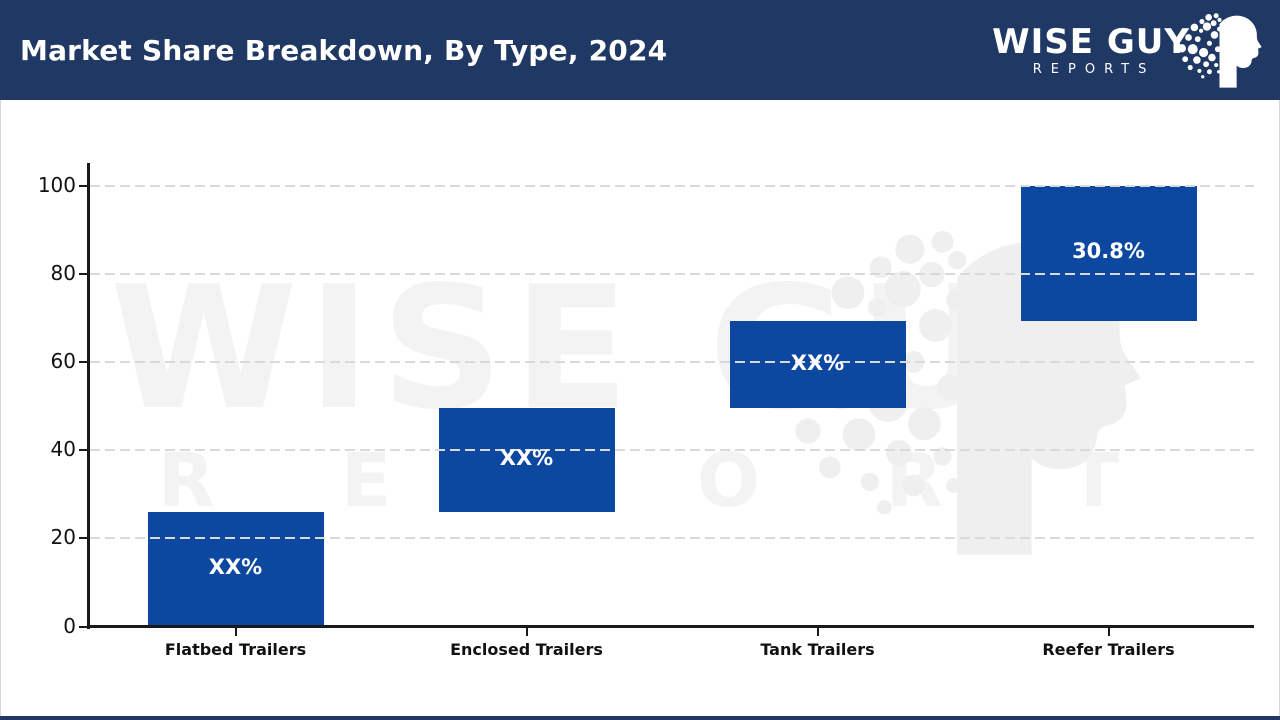 The height and width of the screenshot is (720, 1280). What do you see at coordinates (344, 50) in the screenshot?
I see `chart-title: Market Share Breakdown, By Type, 2024` at bounding box center [344, 50].